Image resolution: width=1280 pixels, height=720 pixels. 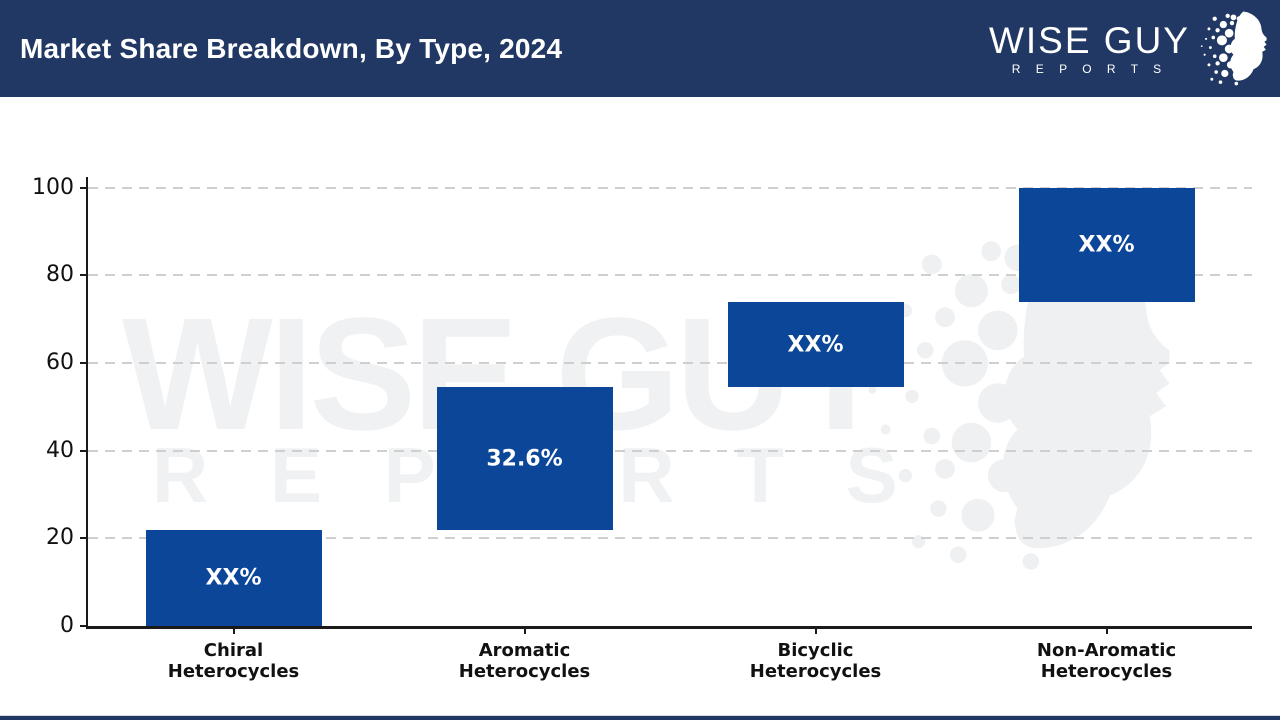 What do you see at coordinates (1089, 69) in the screenshot?
I see `logo-reports-text: R E P O R T S` at bounding box center [1089, 69].